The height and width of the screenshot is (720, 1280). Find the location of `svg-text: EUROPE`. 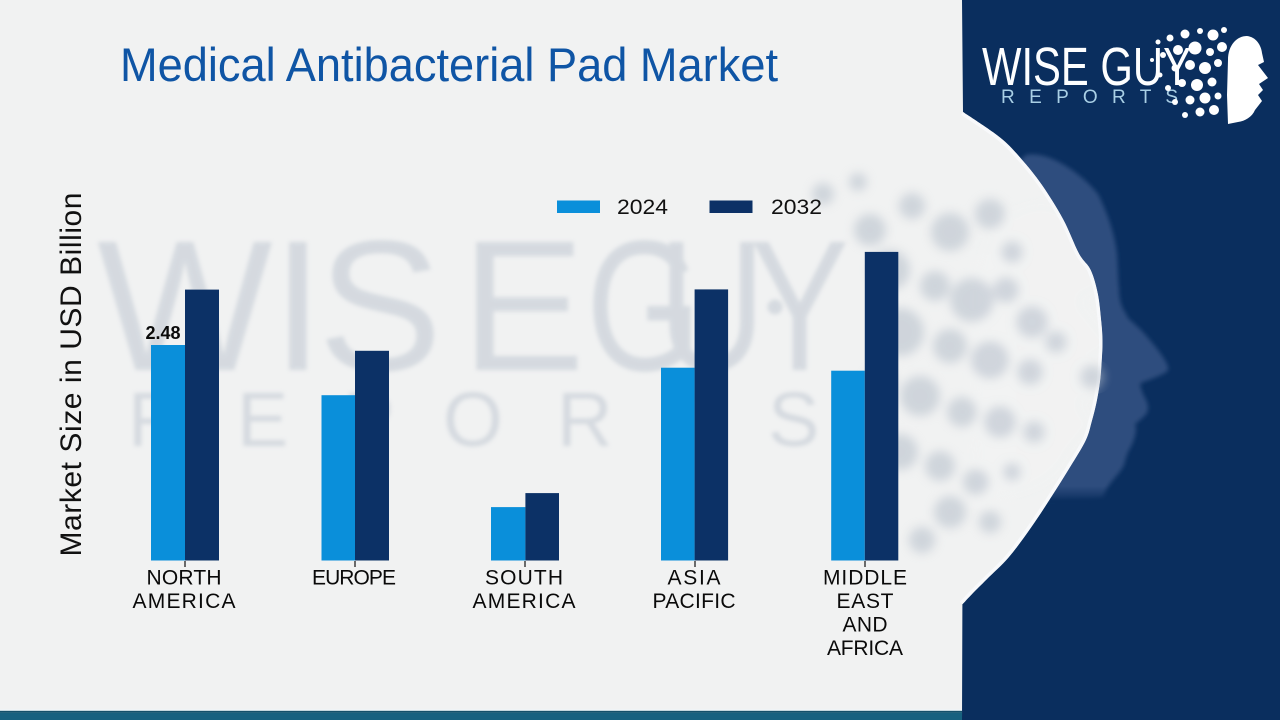

svg-text: EUROPE is located at coordinates (354, 577).